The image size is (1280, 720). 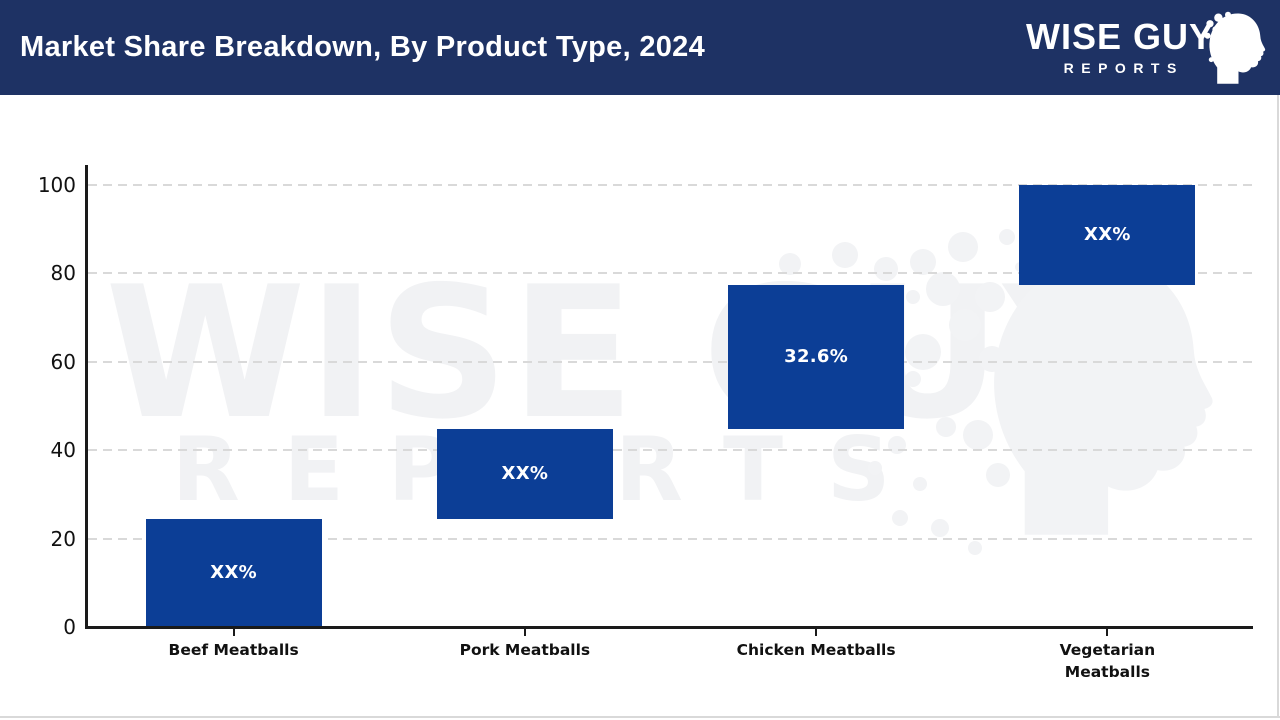 What do you see at coordinates (233, 650) in the screenshot?
I see `x-tick-label: Beef Meatballs` at bounding box center [233, 650].